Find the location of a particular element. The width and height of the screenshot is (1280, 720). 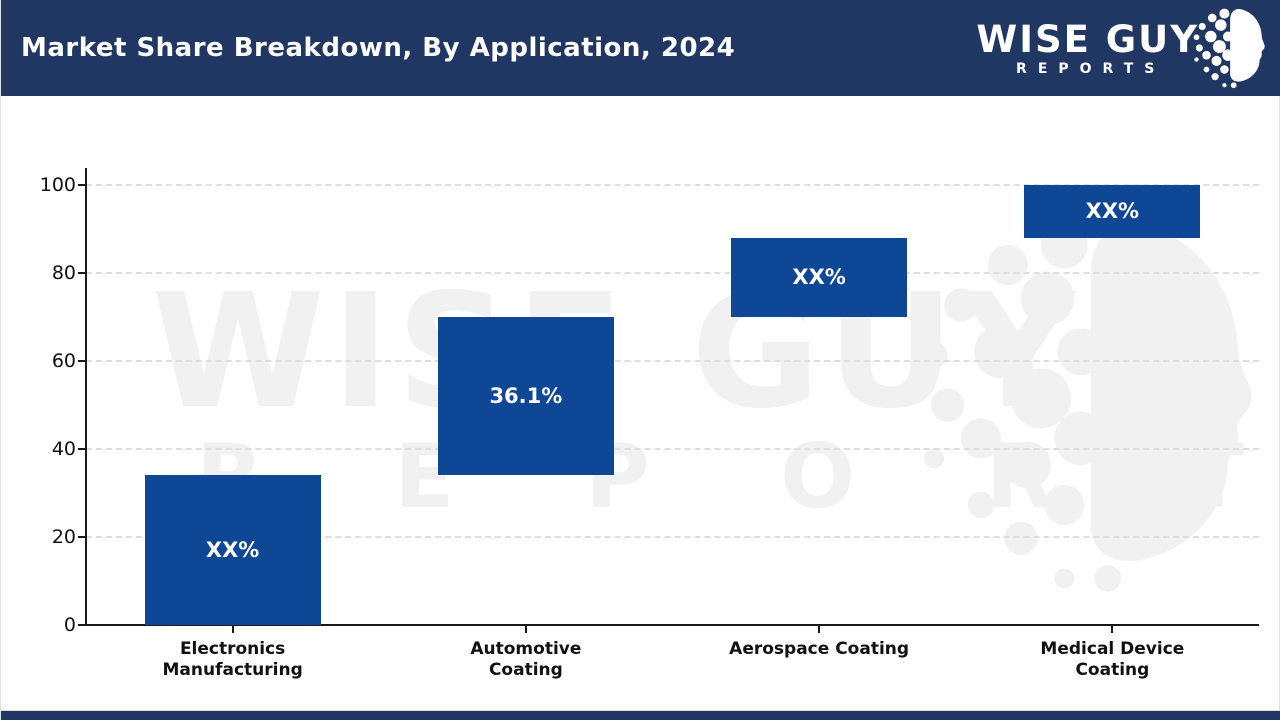

y-tick-label: 40 is located at coordinates (63, 449).